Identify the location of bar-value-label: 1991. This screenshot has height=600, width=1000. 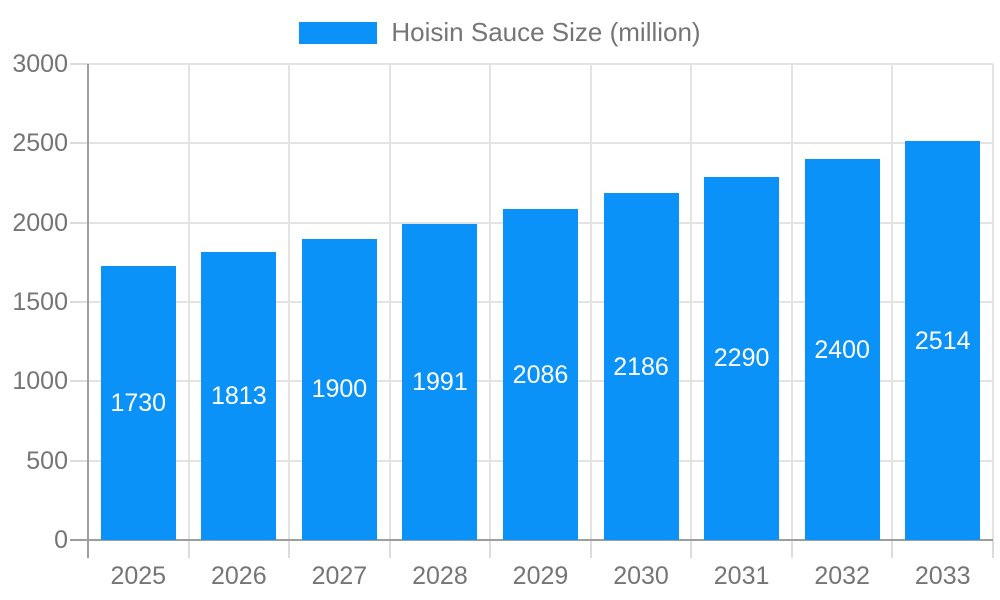
(440, 382).